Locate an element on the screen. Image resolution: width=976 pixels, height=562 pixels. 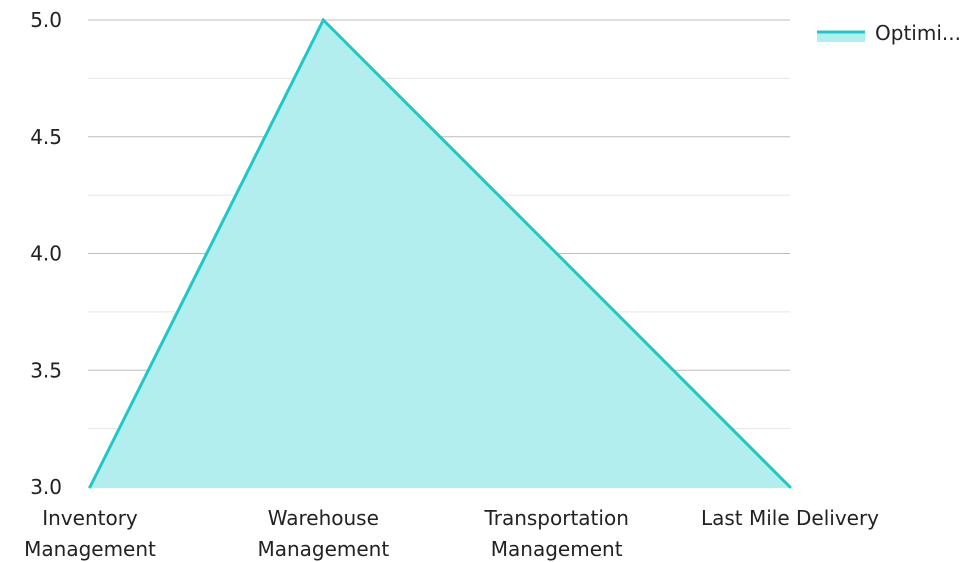
y-tick-label: 4.0 is located at coordinates (46, 254).